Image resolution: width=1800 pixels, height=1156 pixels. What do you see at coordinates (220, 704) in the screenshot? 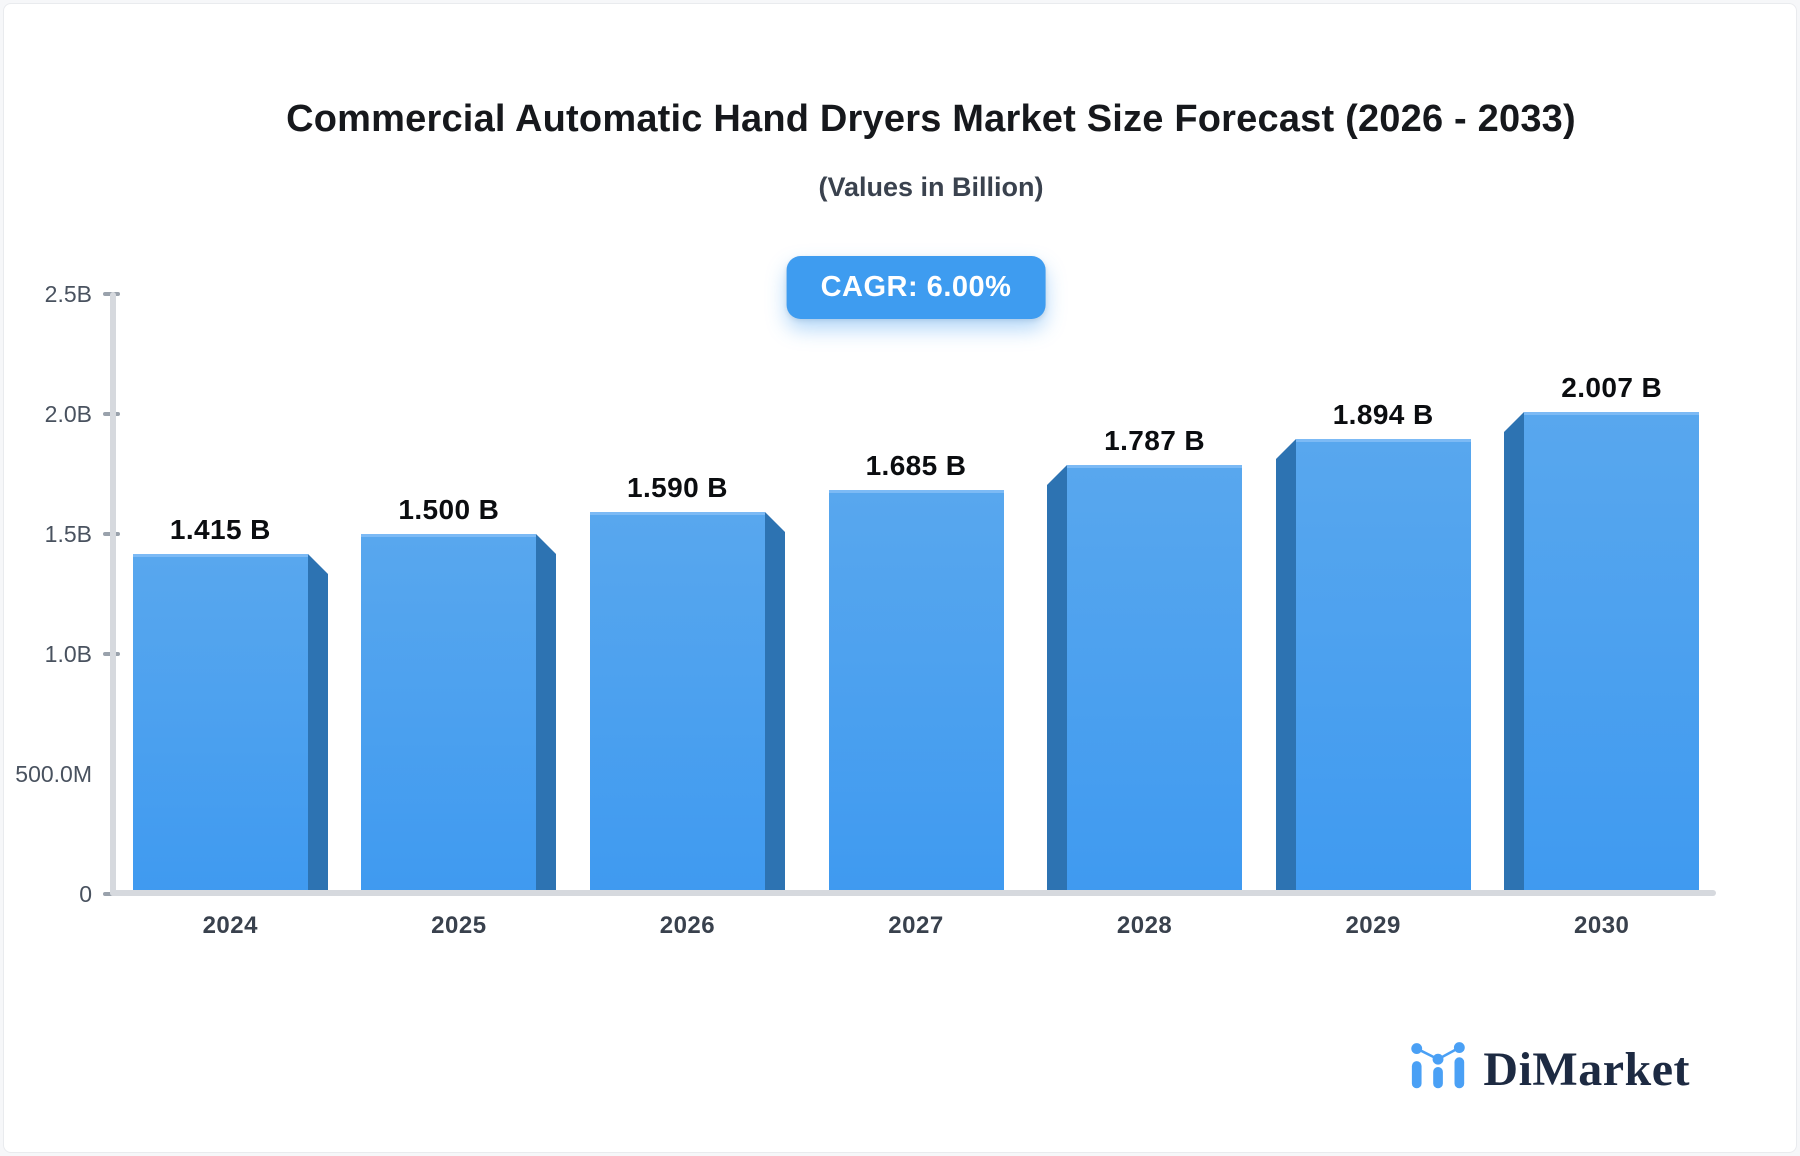
I see `bar-face: 1.415 B` at bounding box center [220, 704].